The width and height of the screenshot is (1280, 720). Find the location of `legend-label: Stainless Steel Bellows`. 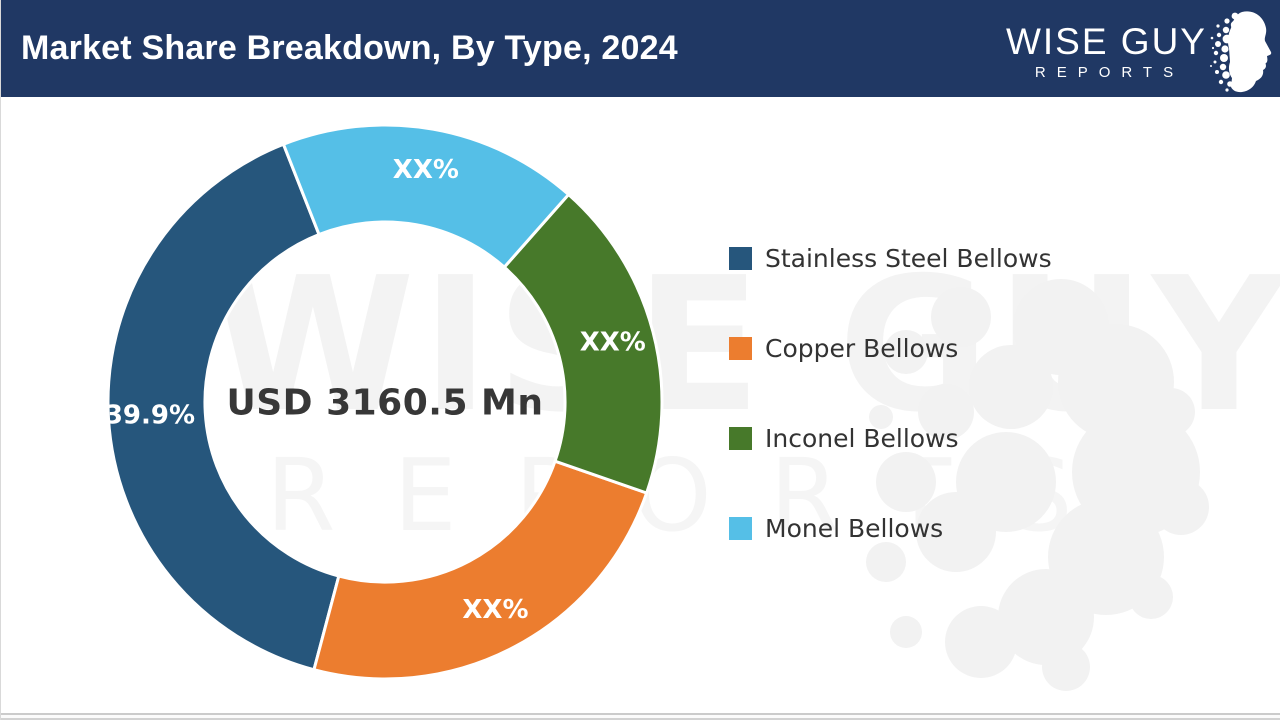

legend-label: Stainless Steel Bellows is located at coordinates (908, 258).